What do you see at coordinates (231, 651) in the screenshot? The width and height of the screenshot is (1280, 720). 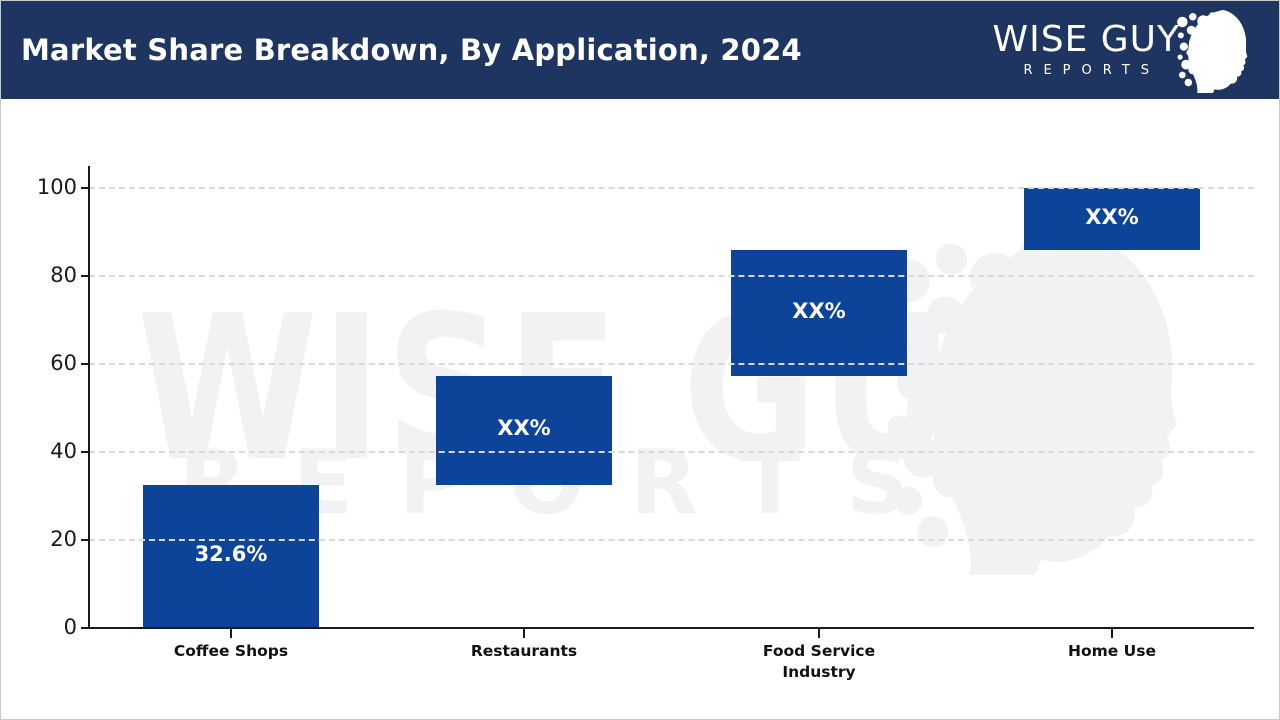 I see `x-category-label: Coffee Shops` at bounding box center [231, 651].